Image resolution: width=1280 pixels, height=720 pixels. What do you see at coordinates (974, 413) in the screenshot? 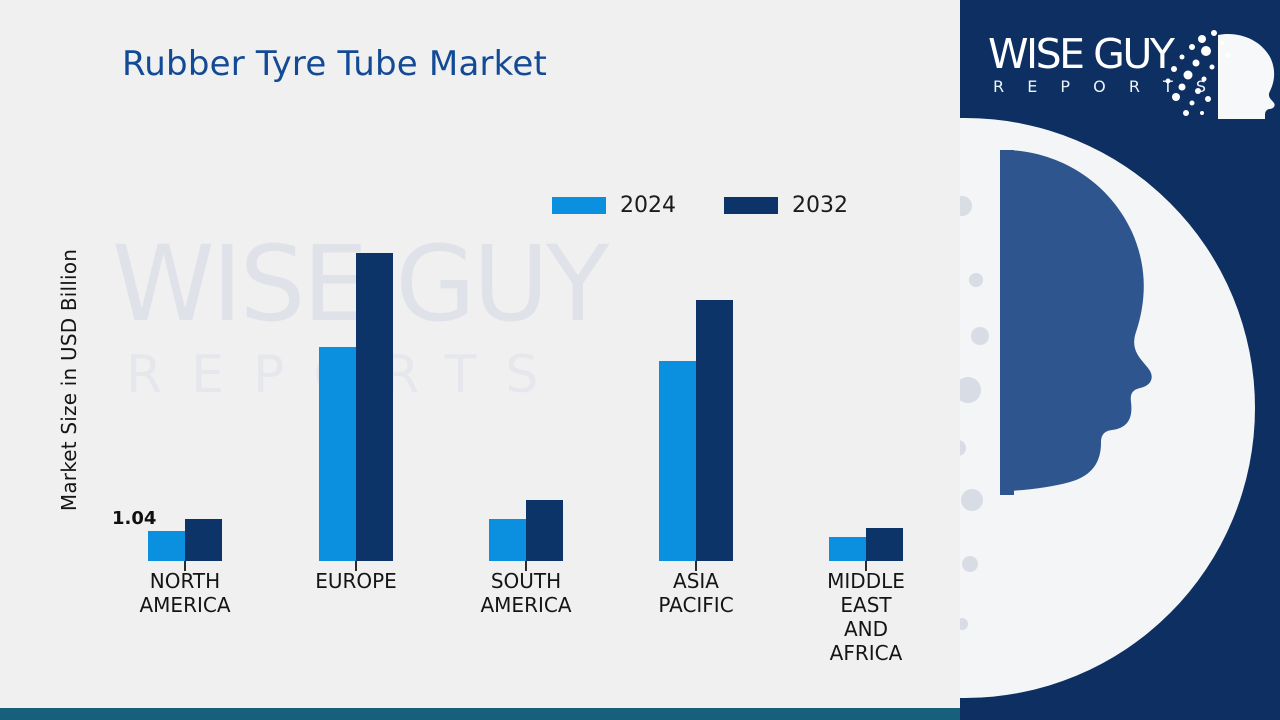
I see `molecule-dots-decor` at bounding box center [974, 413].